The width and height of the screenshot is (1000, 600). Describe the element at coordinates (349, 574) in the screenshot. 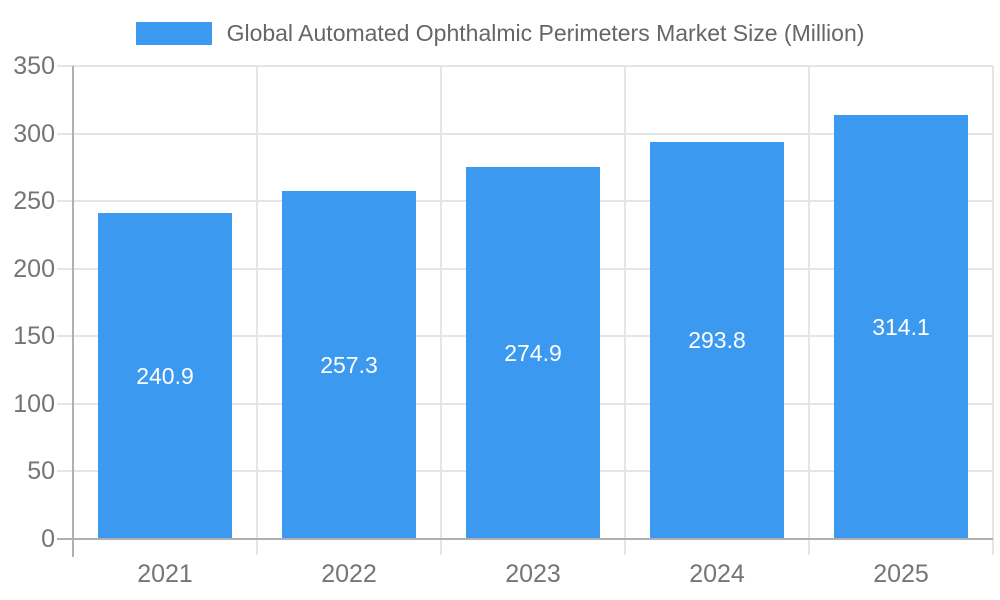

I see `x-tick-label: 2022` at that location.